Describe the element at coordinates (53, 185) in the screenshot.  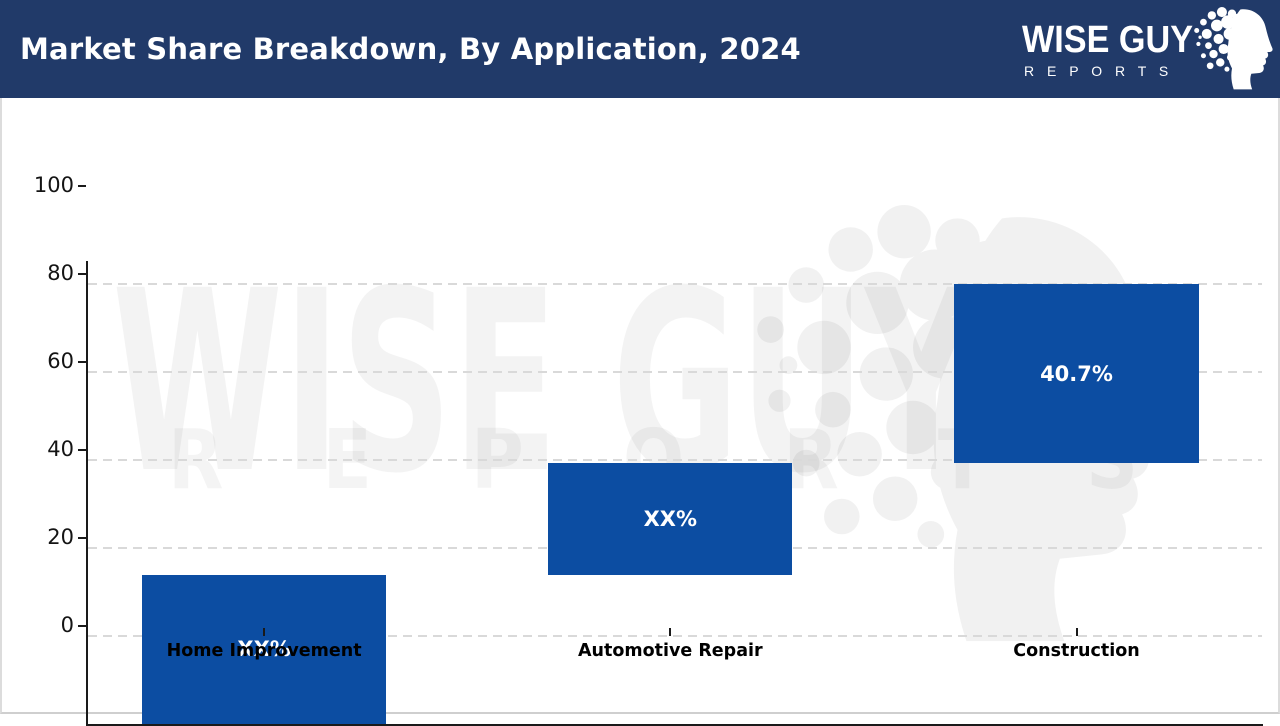
I see `y-tick-label: 100` at that location.